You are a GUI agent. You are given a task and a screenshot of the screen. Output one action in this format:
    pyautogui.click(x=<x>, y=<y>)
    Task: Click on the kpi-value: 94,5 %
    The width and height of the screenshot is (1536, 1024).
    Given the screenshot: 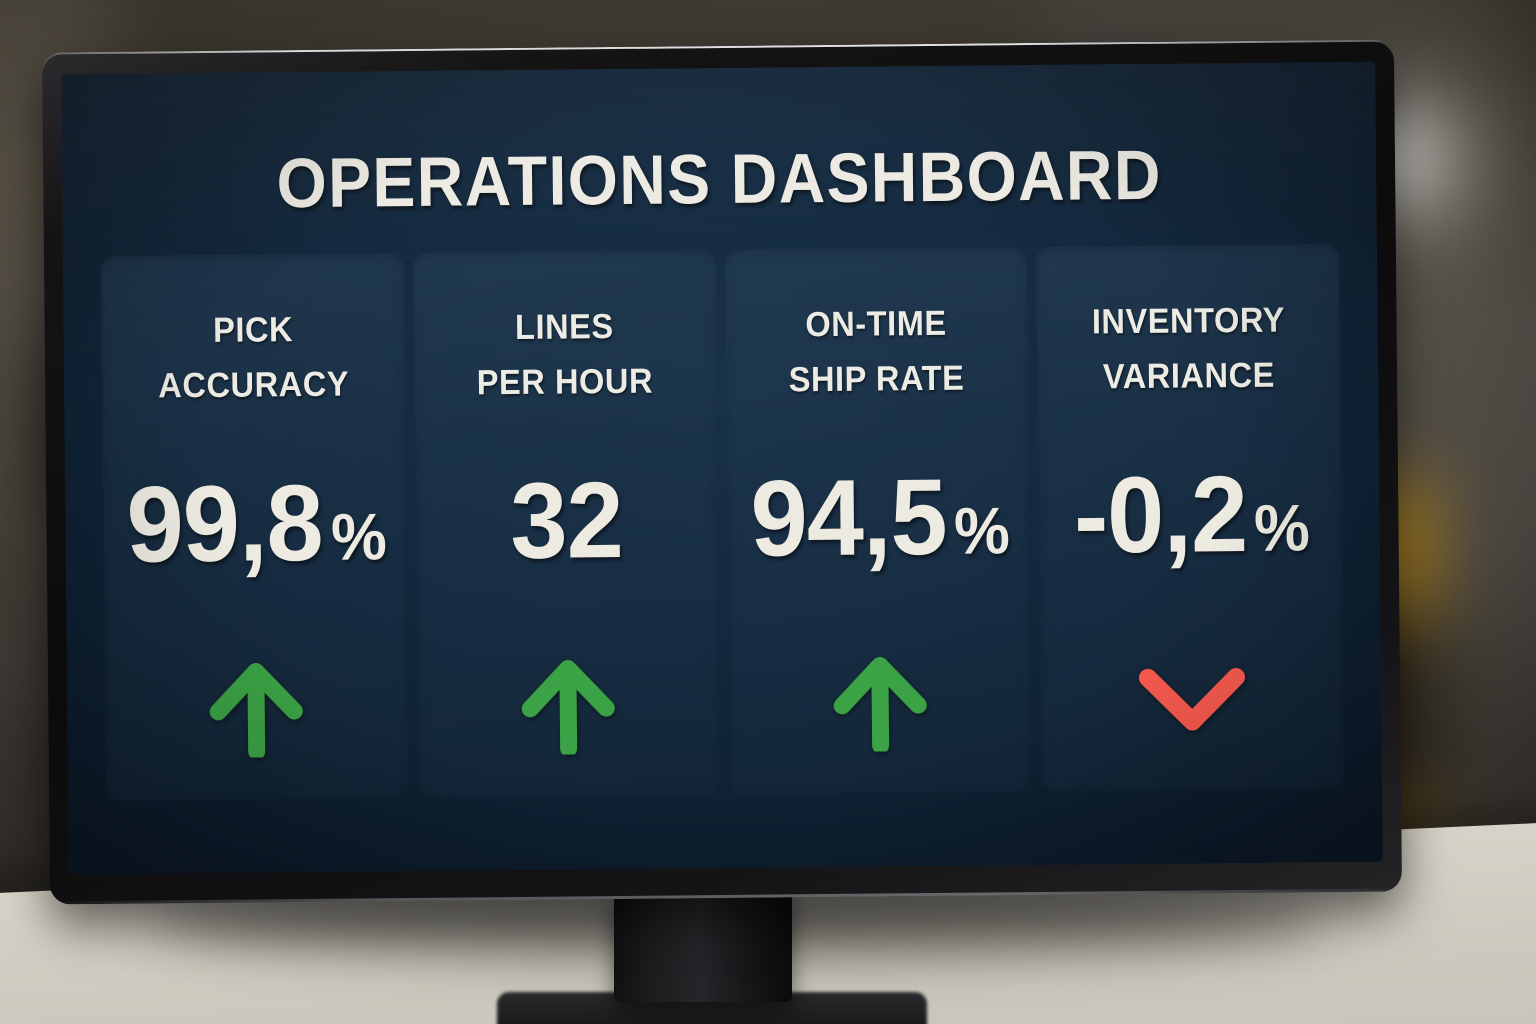 What is the action you would take?
    pyautogui.click(x=878, y=517)
    